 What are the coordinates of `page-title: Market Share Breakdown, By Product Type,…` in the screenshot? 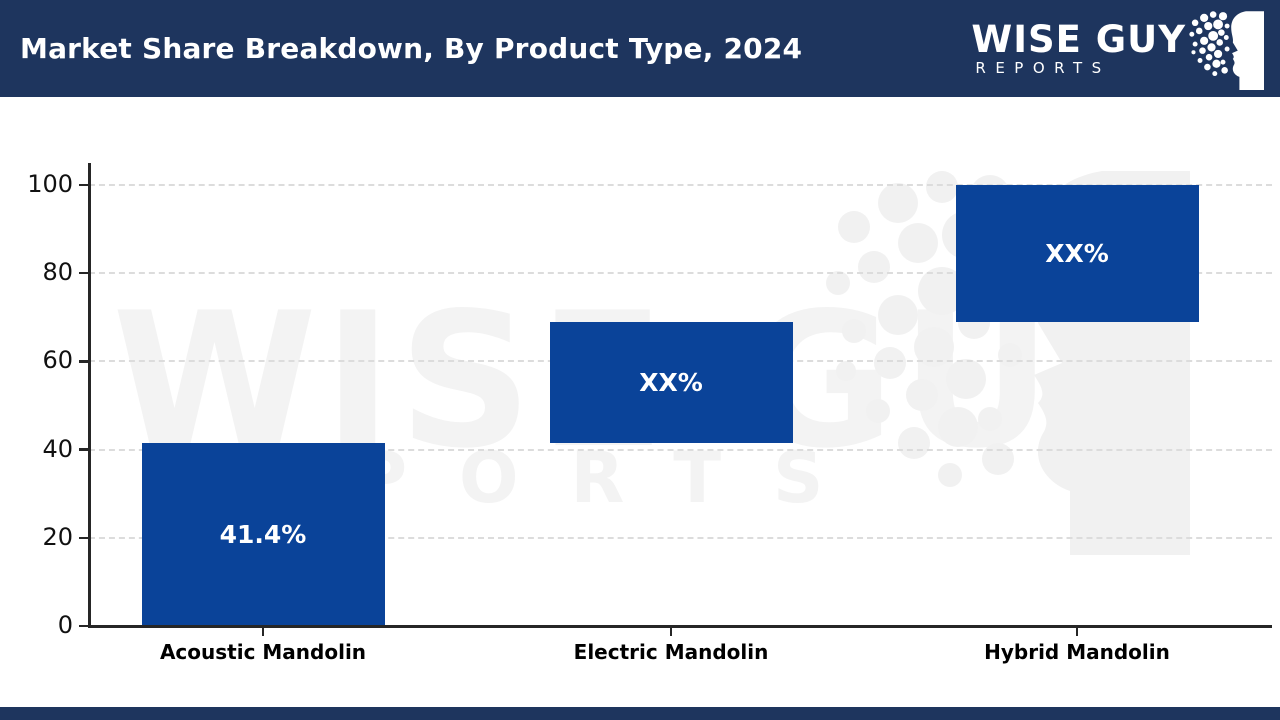 It's located at (411, 48).